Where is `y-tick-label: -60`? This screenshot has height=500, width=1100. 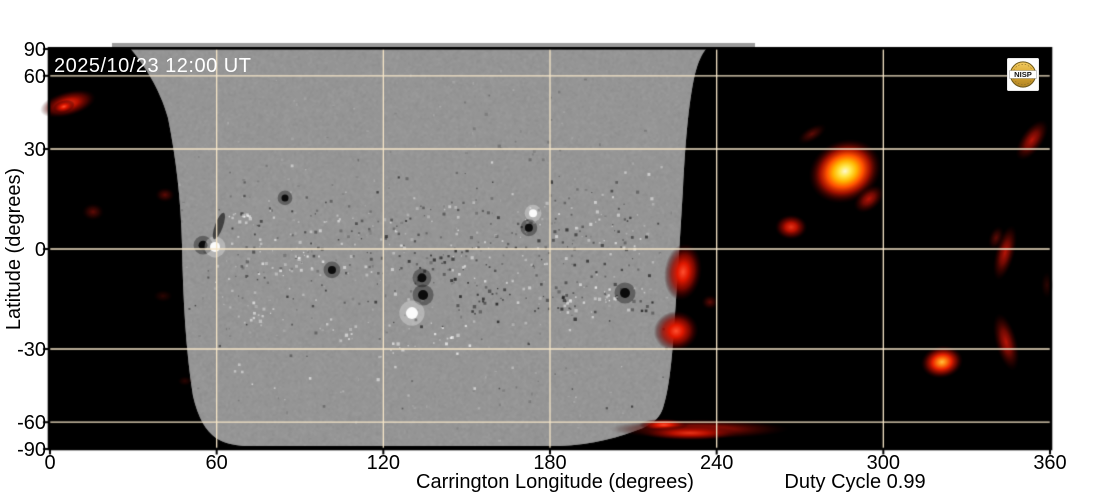 y-tick-label: -60 is located at coordinates (31, 423).